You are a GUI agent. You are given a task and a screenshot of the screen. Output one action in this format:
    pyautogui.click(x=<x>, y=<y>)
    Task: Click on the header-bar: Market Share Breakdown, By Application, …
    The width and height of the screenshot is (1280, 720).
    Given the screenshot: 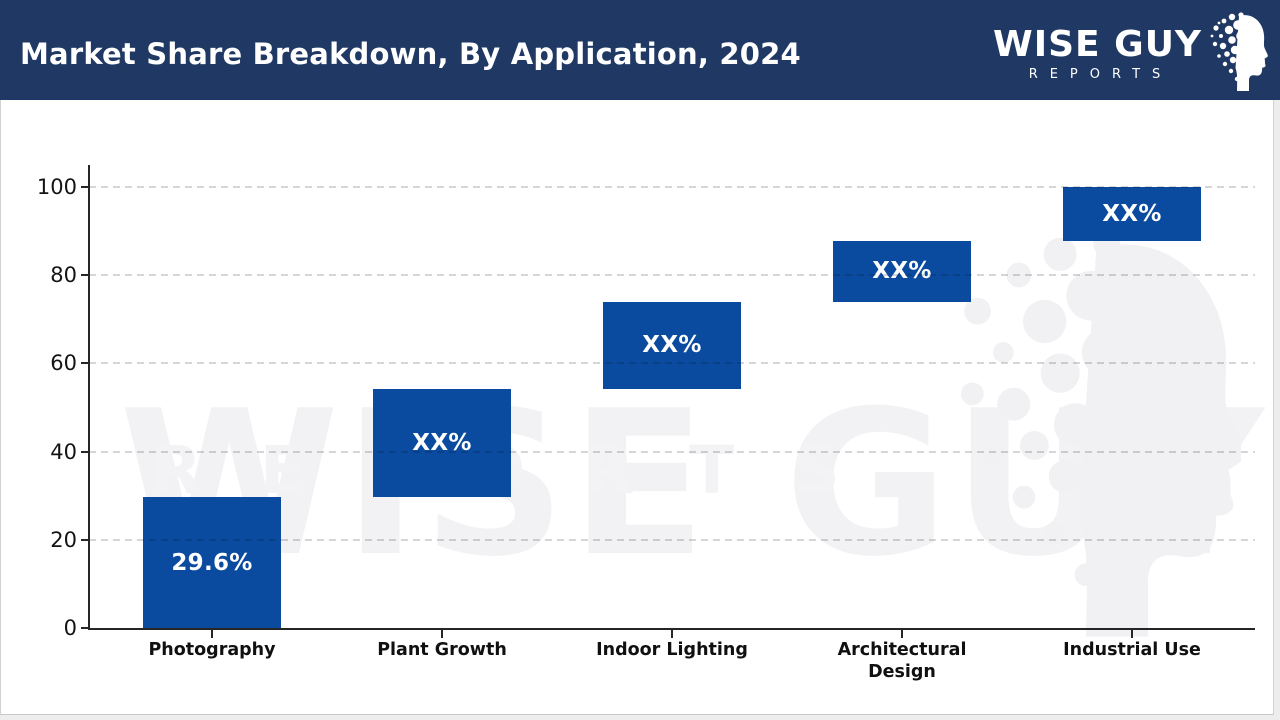 What is the action you would take?
    pyautogui.click(x=640, y=50)
    